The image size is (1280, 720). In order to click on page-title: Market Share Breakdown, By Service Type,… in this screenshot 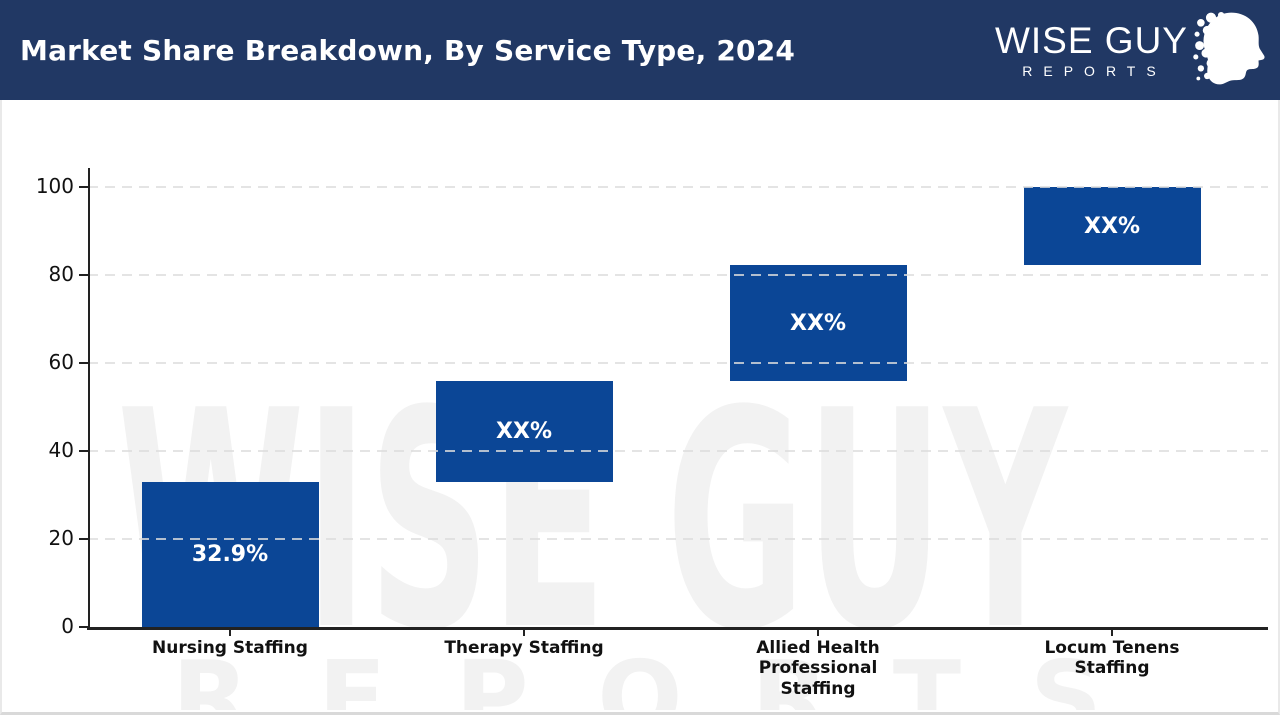, I will do `click(408, 50)`.